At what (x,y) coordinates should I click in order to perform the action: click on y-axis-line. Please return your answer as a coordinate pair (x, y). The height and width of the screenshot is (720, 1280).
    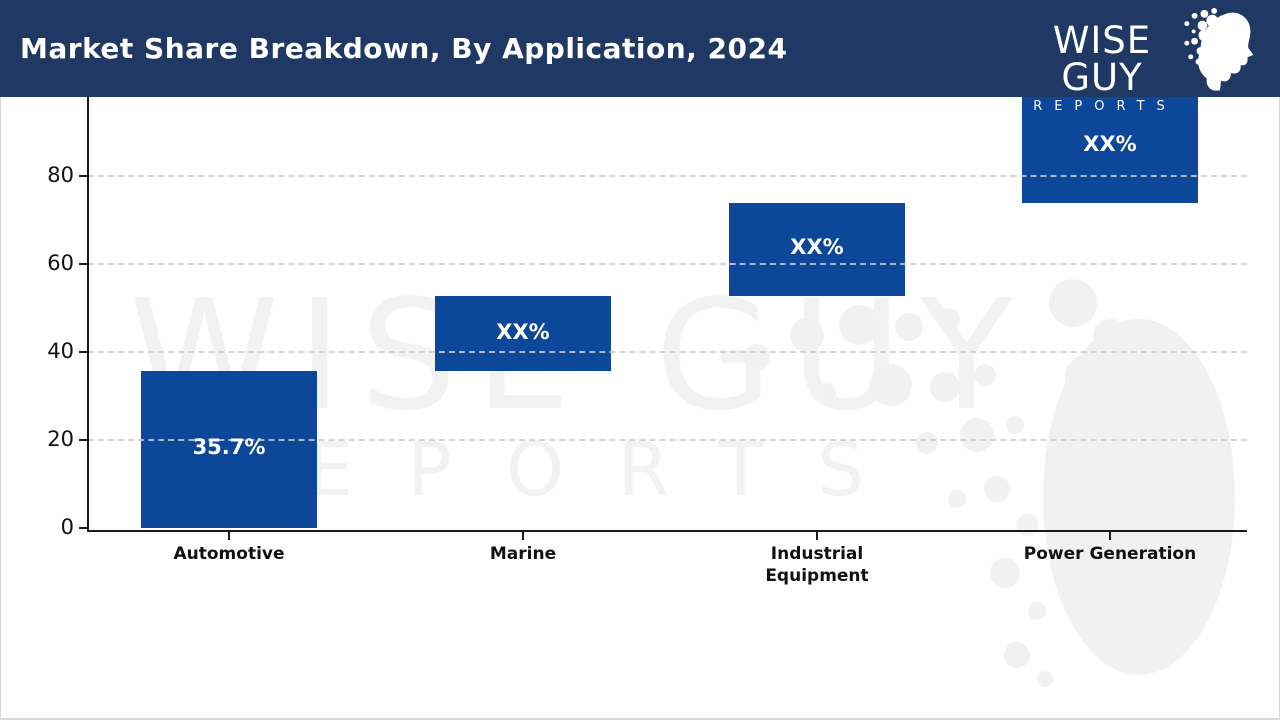
    Looking at the image, I should click on (88, 299).